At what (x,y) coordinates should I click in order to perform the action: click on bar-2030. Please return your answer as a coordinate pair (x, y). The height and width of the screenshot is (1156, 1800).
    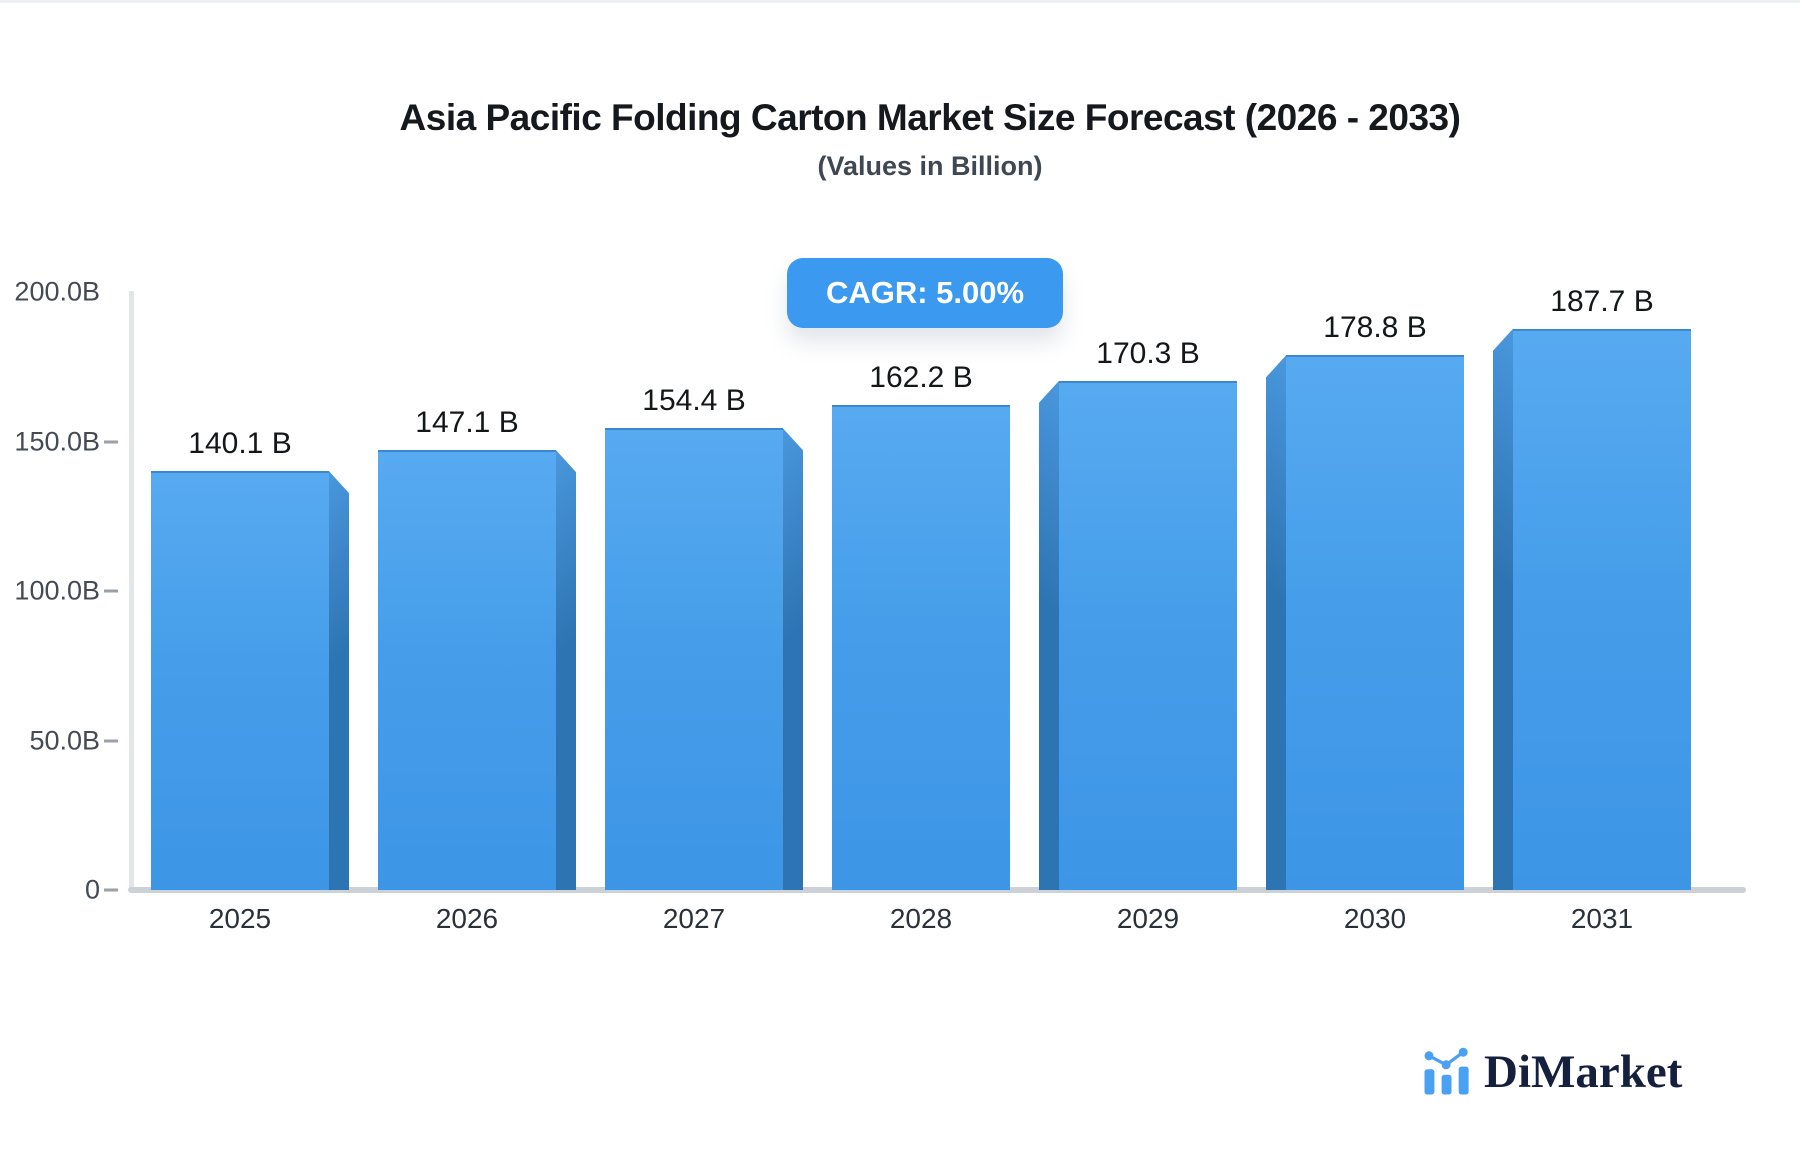
    Looking at the image, I should click on (1375, 622).